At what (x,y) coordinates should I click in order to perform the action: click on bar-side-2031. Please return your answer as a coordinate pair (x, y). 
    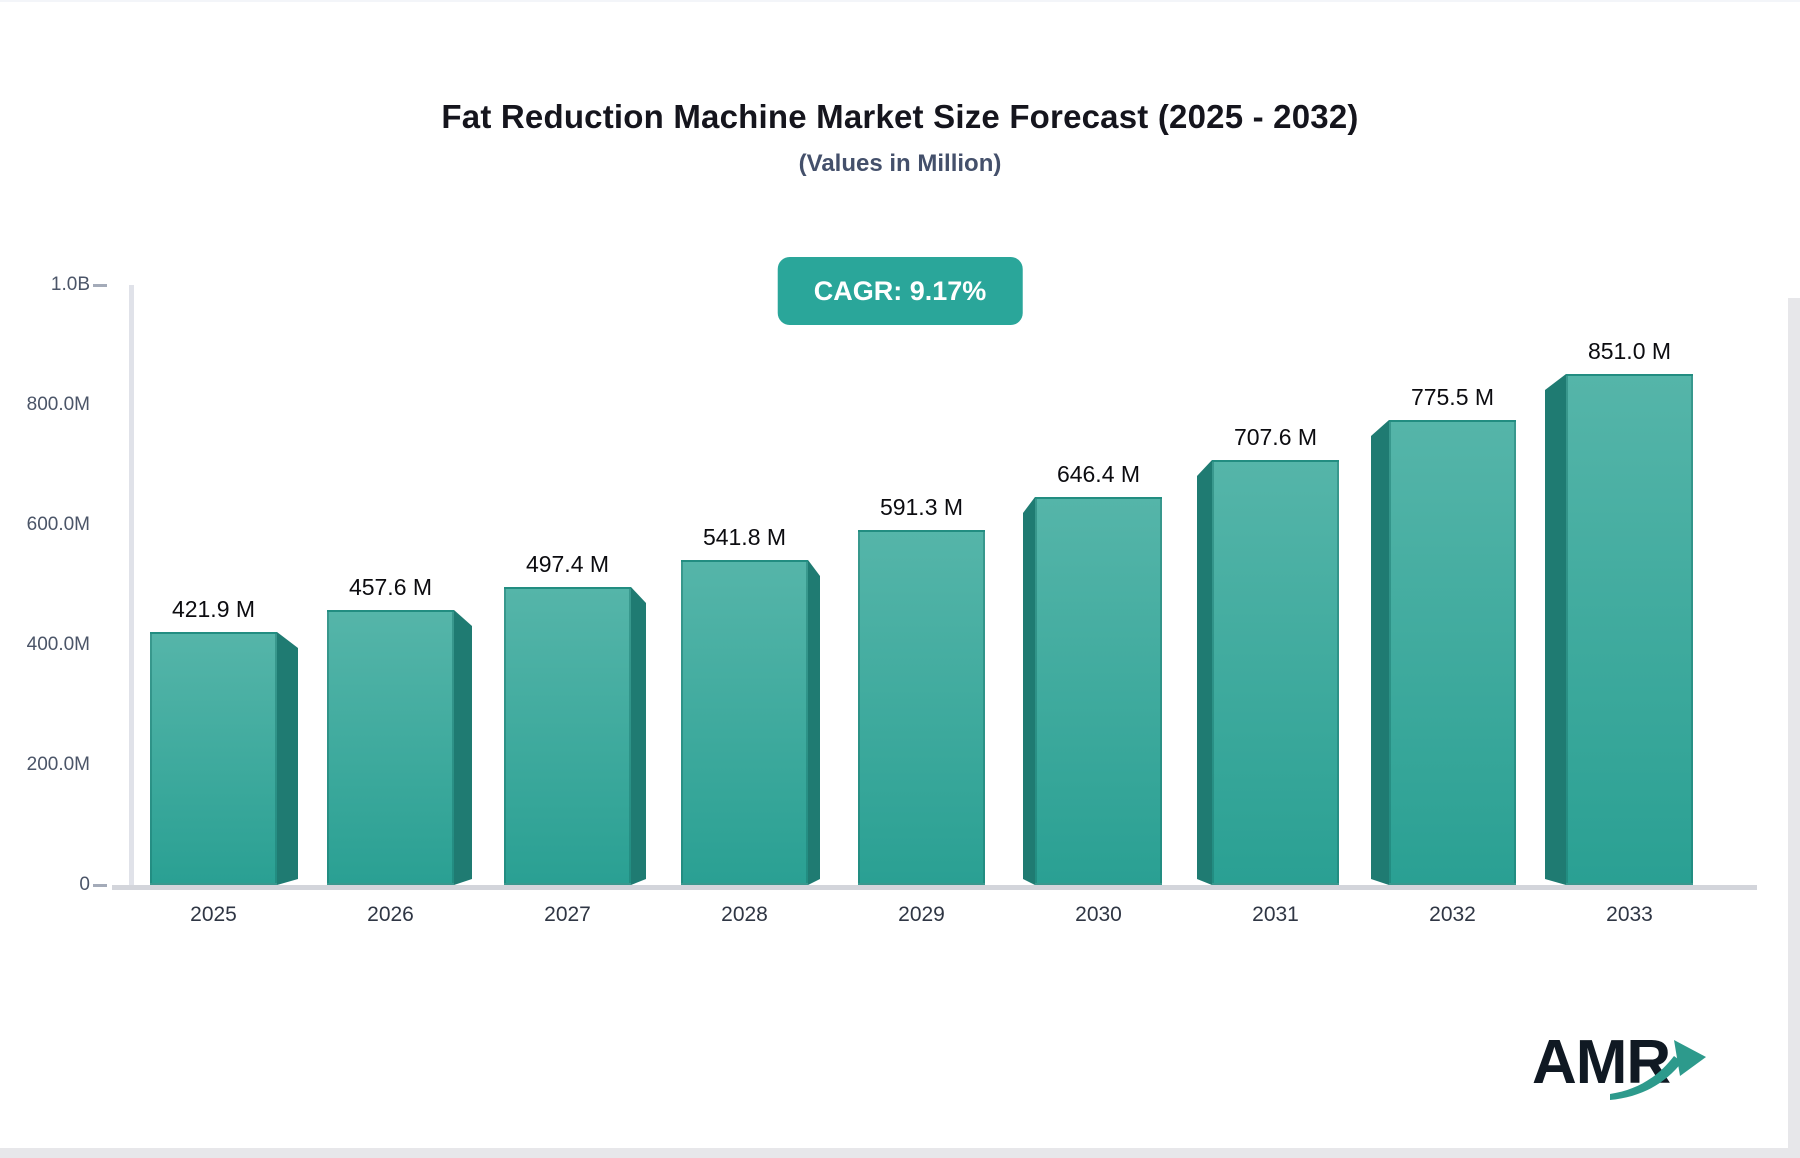
    Looking at the image, I should click on (1204, 672).